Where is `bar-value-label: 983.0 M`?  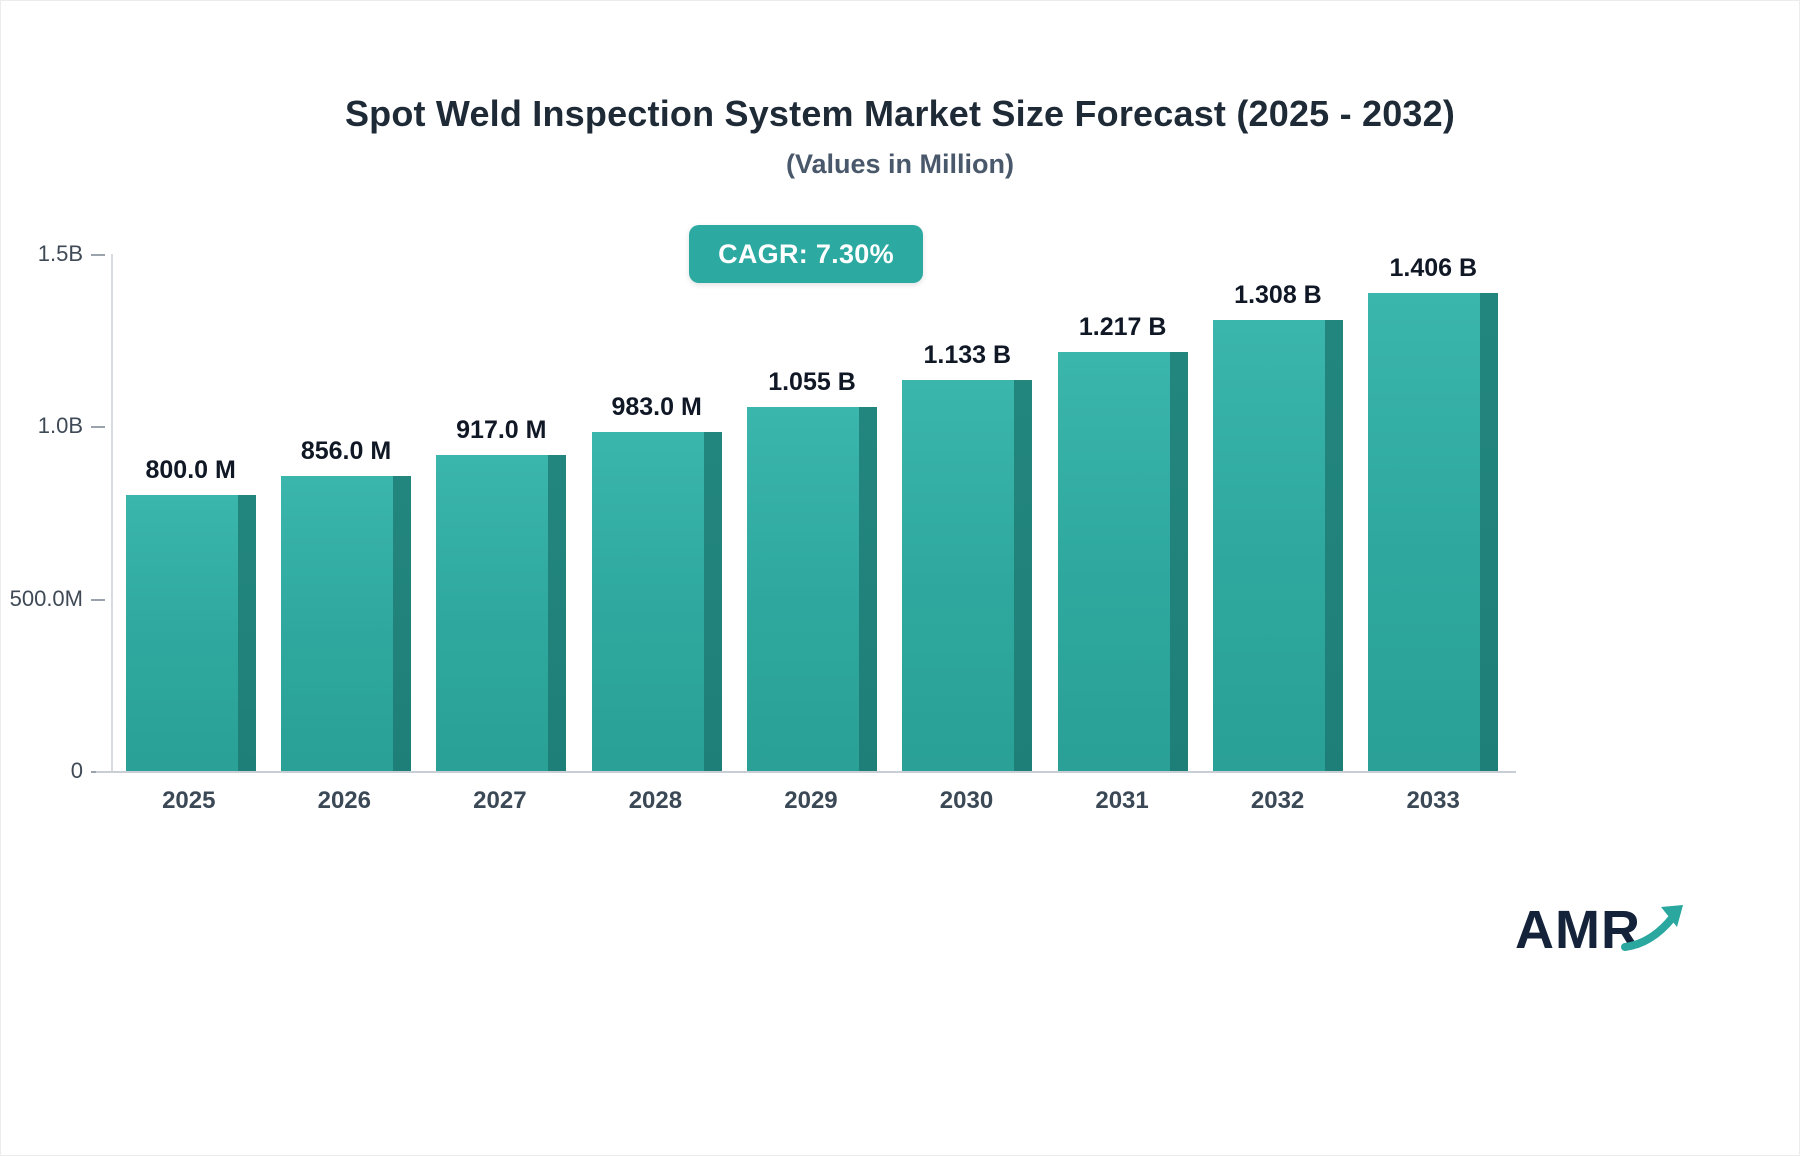
bar-value-label: 983.0 M is located at coordinates (656, 407).